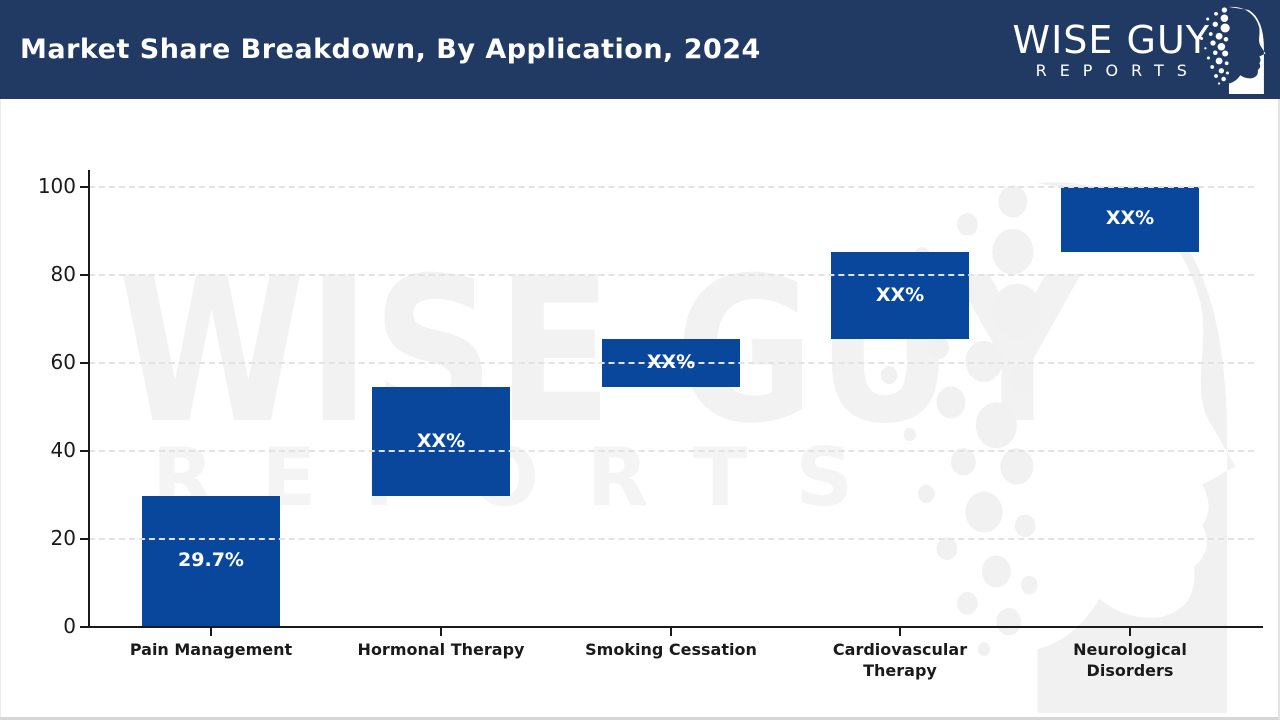 The height and width of the screenshot is (720, 1280). What do you see at coordinates (900, 660) in the screenshot?
I see `x-axis-label-cardiovascular-therapy: Cardiovascular Therapy` at bounding box center [900, 660].